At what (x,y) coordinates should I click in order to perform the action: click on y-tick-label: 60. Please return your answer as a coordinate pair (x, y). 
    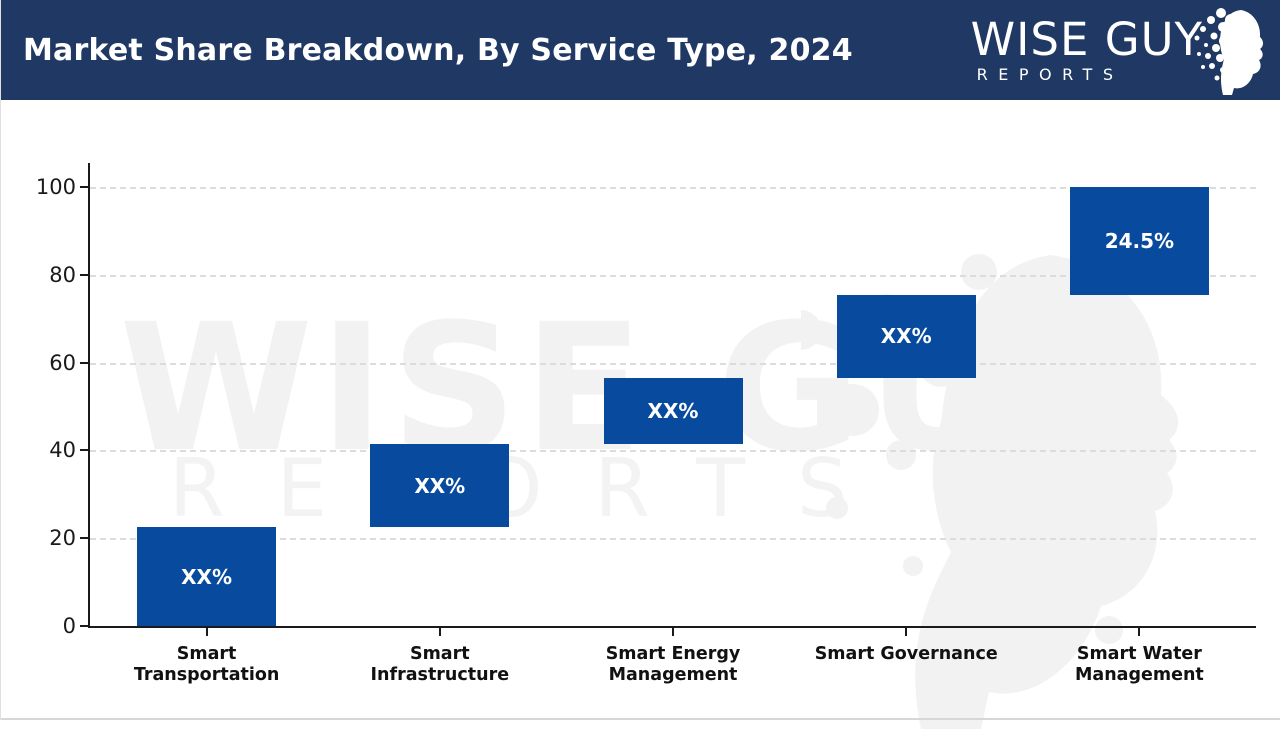
    Looking at the image, I should click on (62, 362).